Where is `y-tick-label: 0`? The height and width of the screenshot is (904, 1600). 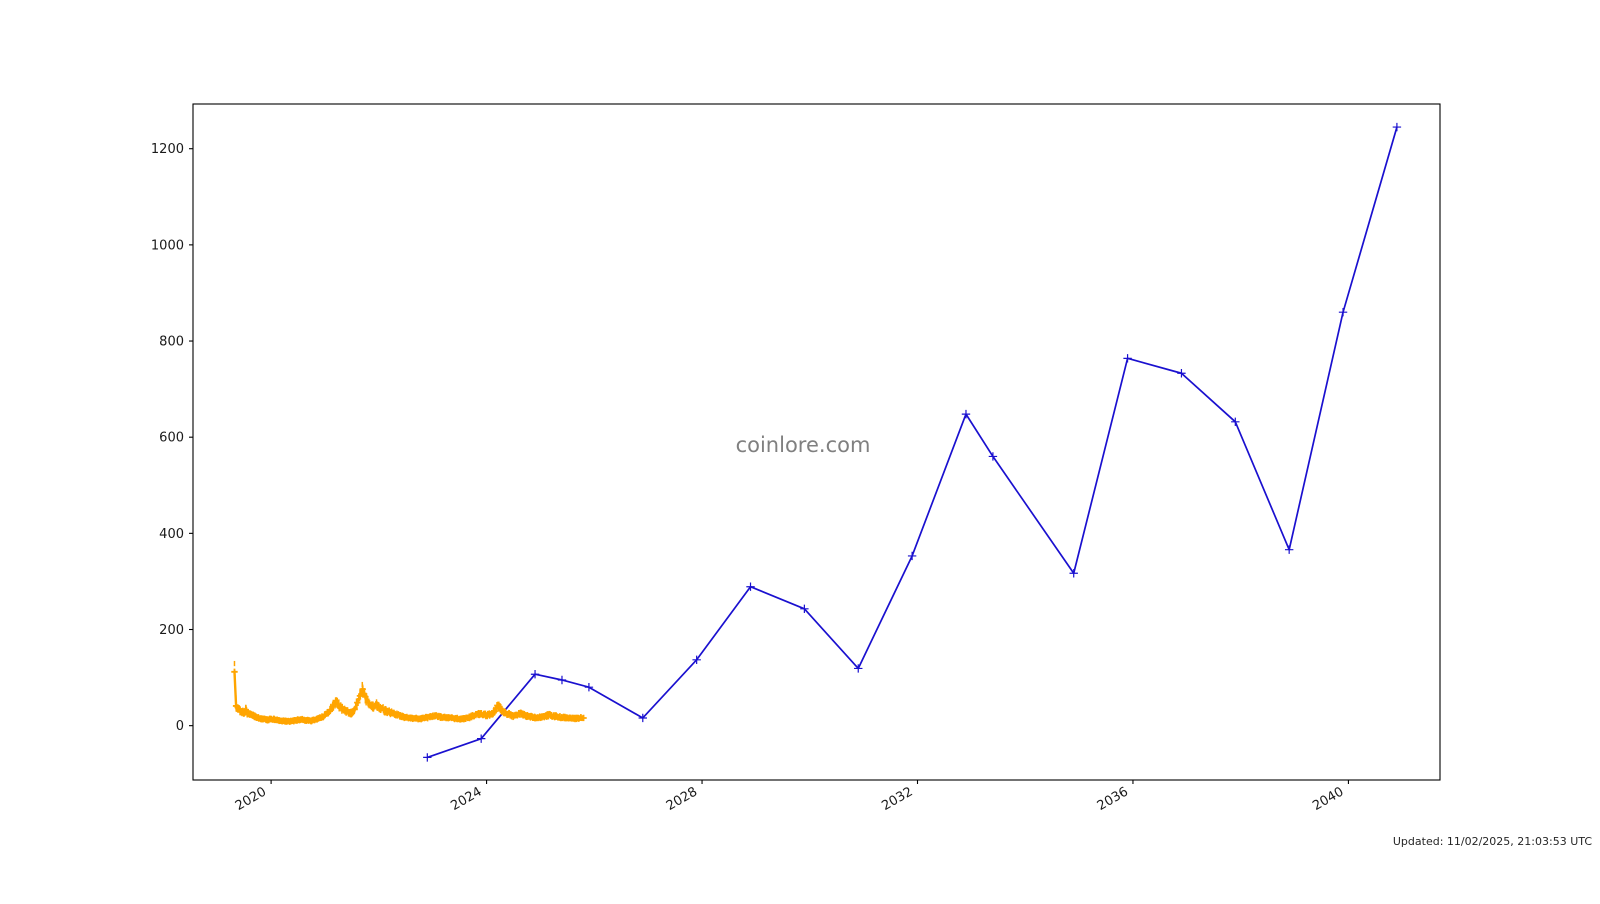
y-tick-label: 0 is located at coordinates (180, 726).